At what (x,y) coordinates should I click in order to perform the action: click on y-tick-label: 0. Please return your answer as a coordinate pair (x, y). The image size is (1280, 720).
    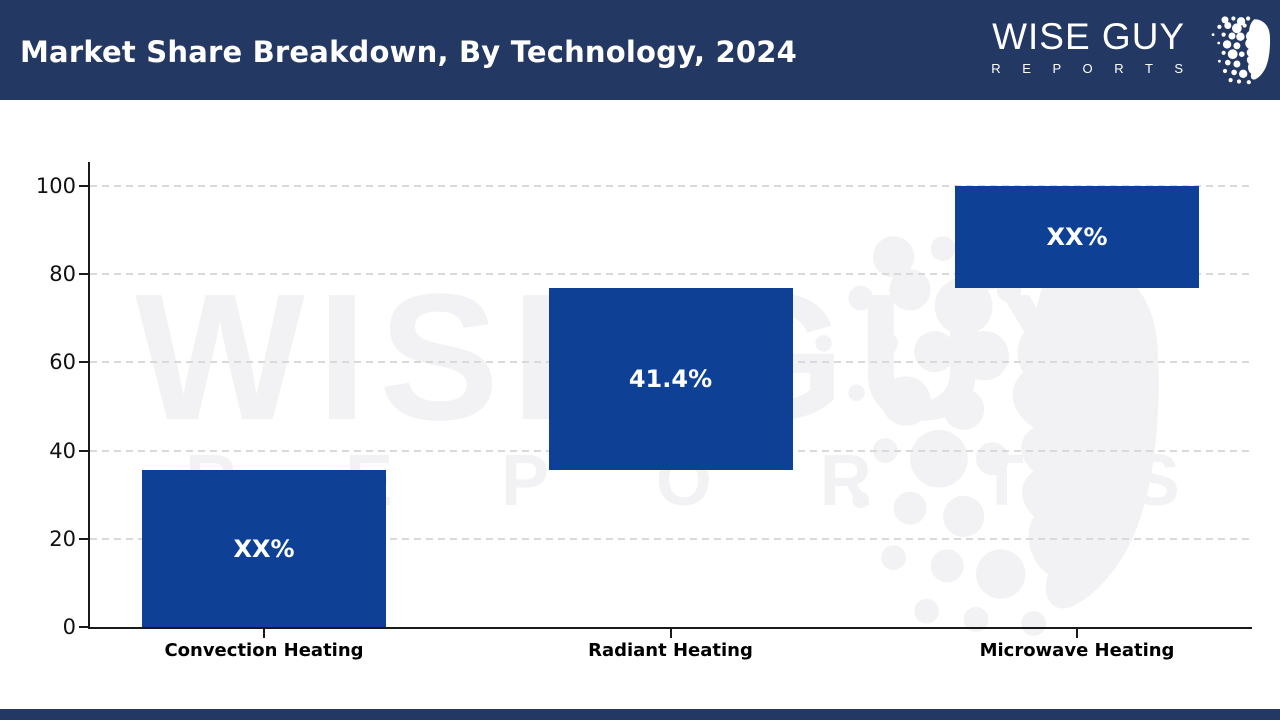
    Looking at the image, I should click on (69, 627).